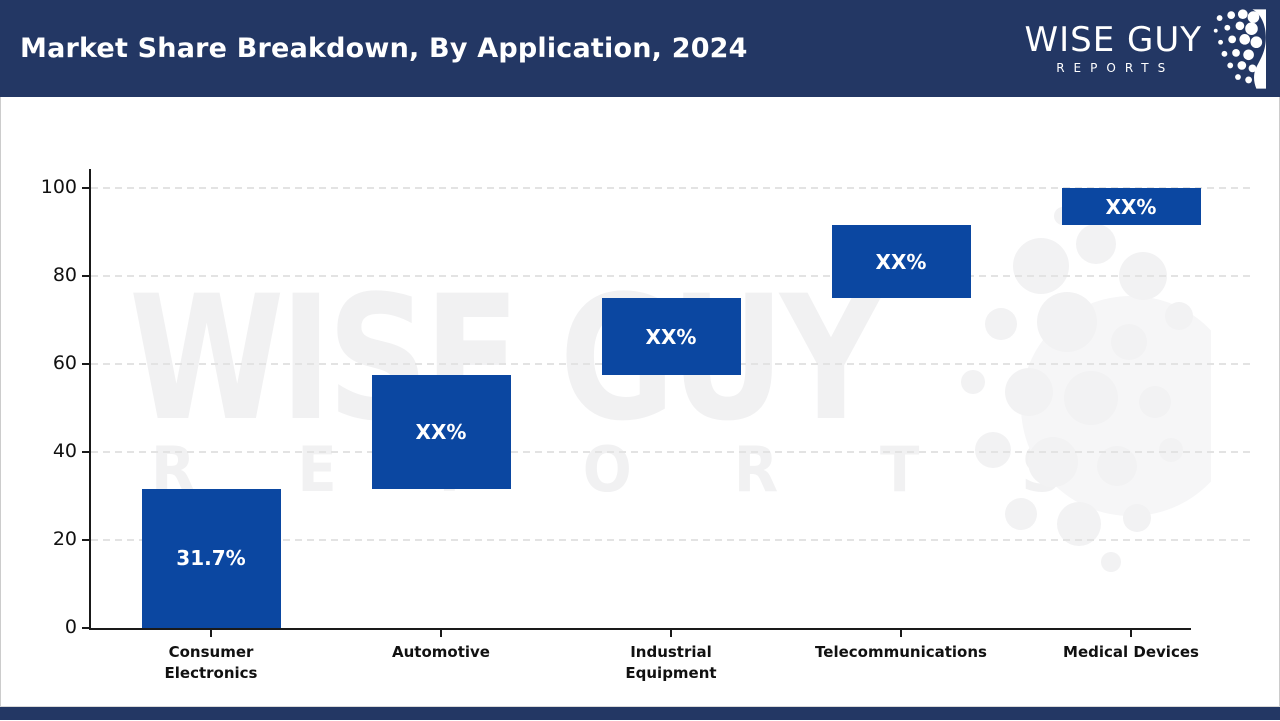 The image size is (1280, 721). What do you see at coordinates (640, 629) in the screenshot?
I see `x-axis-line` at bounding box center [640, 629].